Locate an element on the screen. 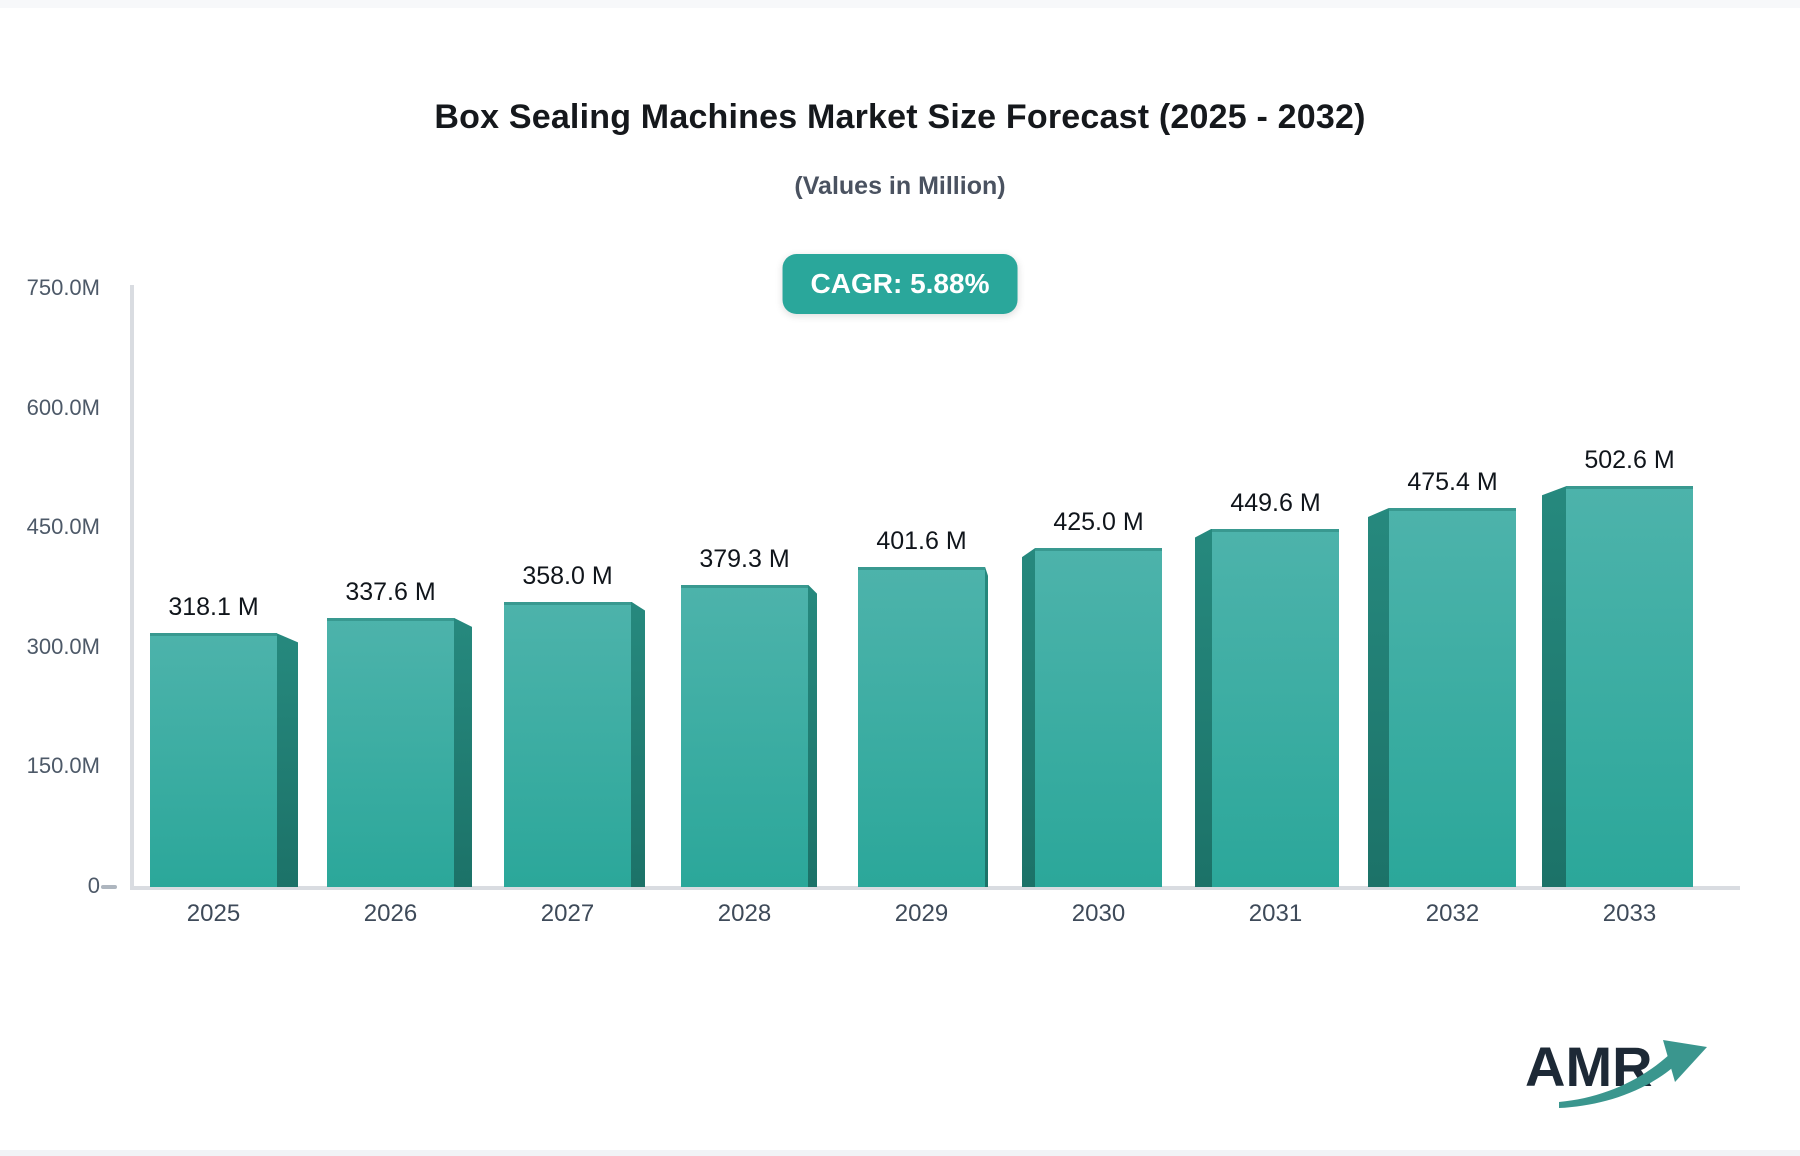 The image size is (1800, 1156). x-axis-label: 2028 is located at coordinates (744, 913).